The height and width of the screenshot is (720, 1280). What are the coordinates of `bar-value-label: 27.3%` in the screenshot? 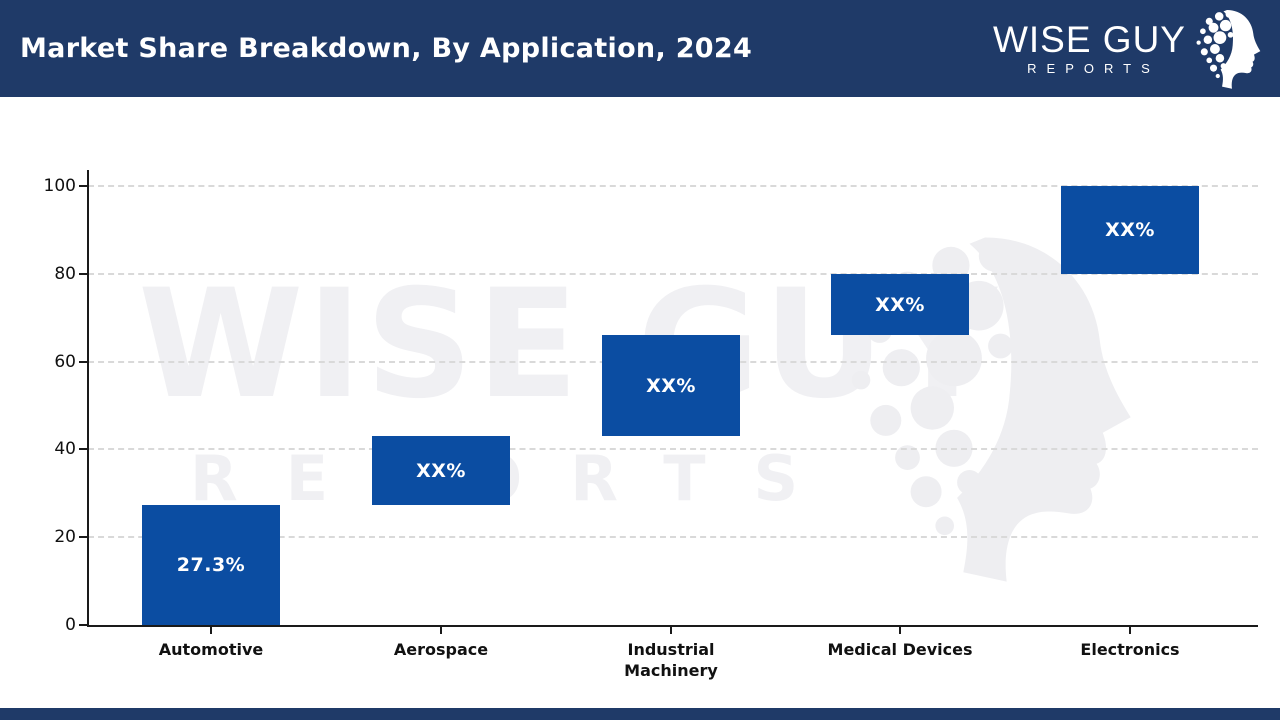 It's located at (211, 565).